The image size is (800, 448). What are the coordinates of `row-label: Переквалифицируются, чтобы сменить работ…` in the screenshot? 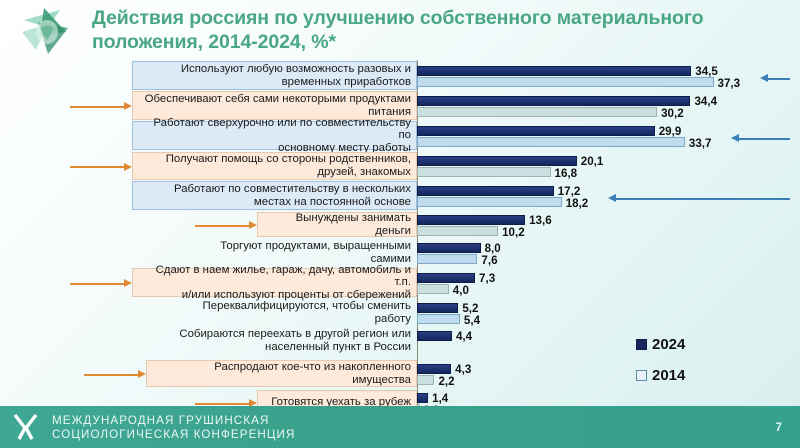 It's located at (290, 312).